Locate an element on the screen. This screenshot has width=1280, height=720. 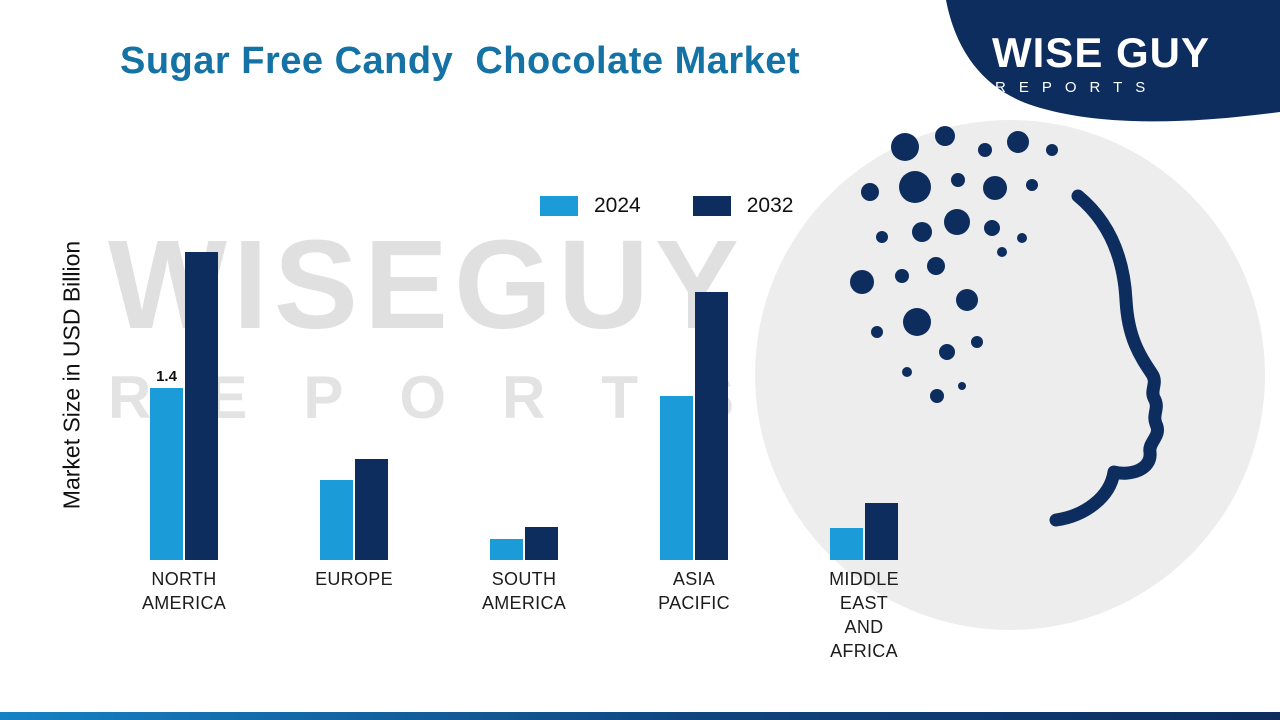
bar-wrap: 1.4 is located at coordinates (166, 464).